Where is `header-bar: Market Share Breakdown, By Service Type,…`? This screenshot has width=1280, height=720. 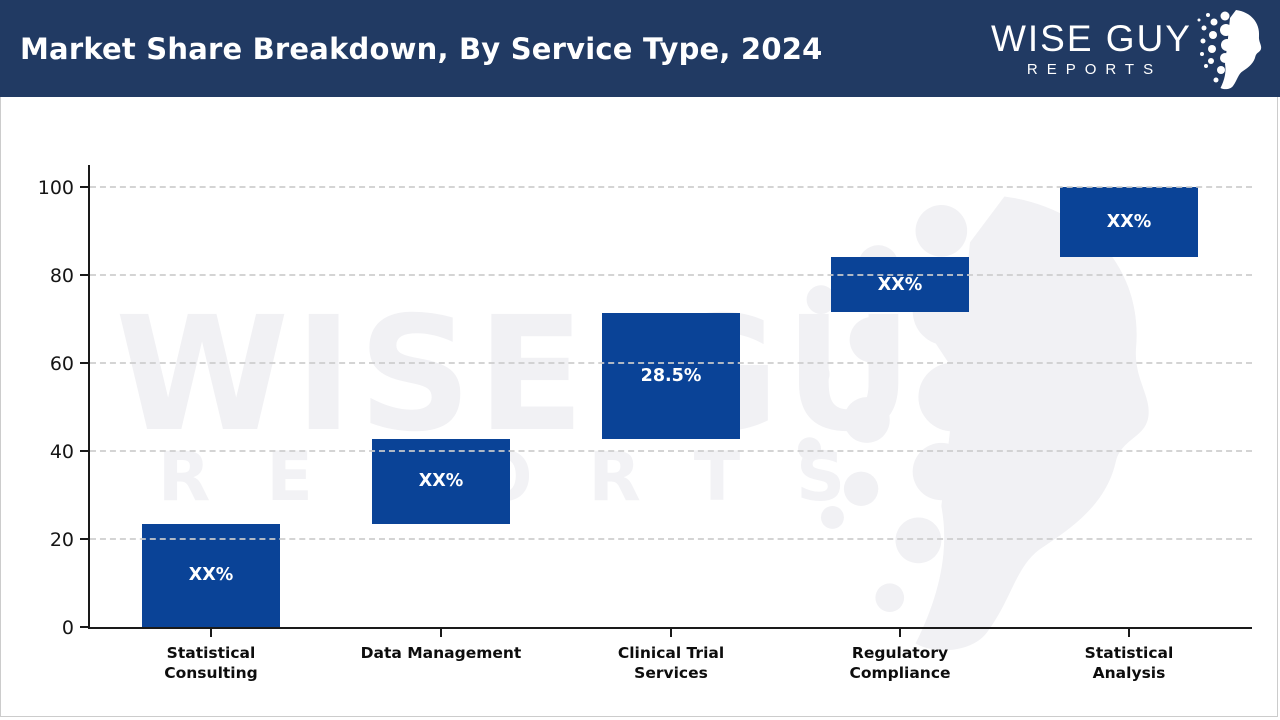 header-bar: Market Share Breakdown, By Service Type,… is located at coordinates (640, 48).